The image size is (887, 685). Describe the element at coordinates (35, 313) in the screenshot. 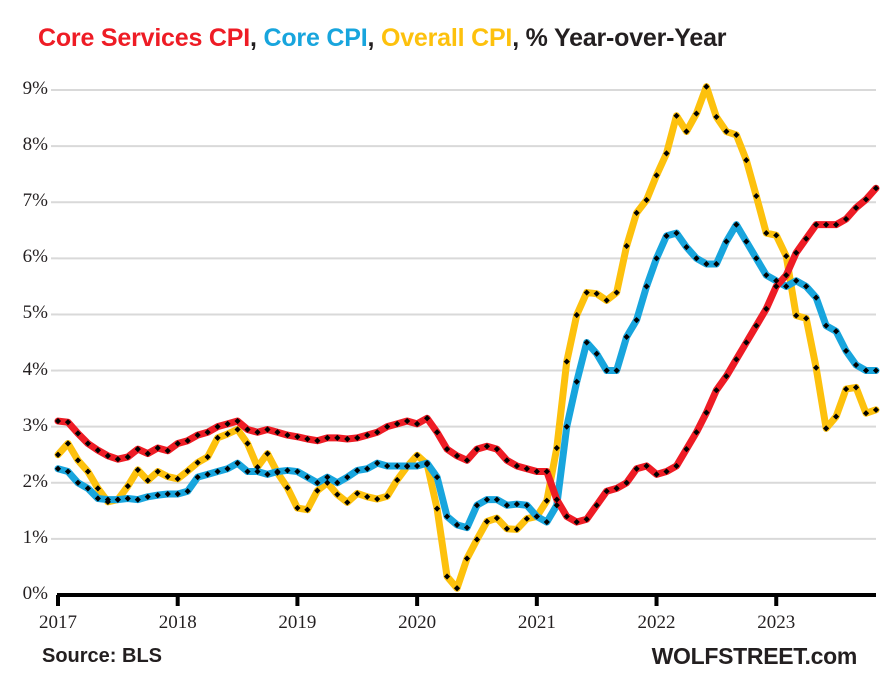

I see `y-axis-label-5pct: 5%` at that location.